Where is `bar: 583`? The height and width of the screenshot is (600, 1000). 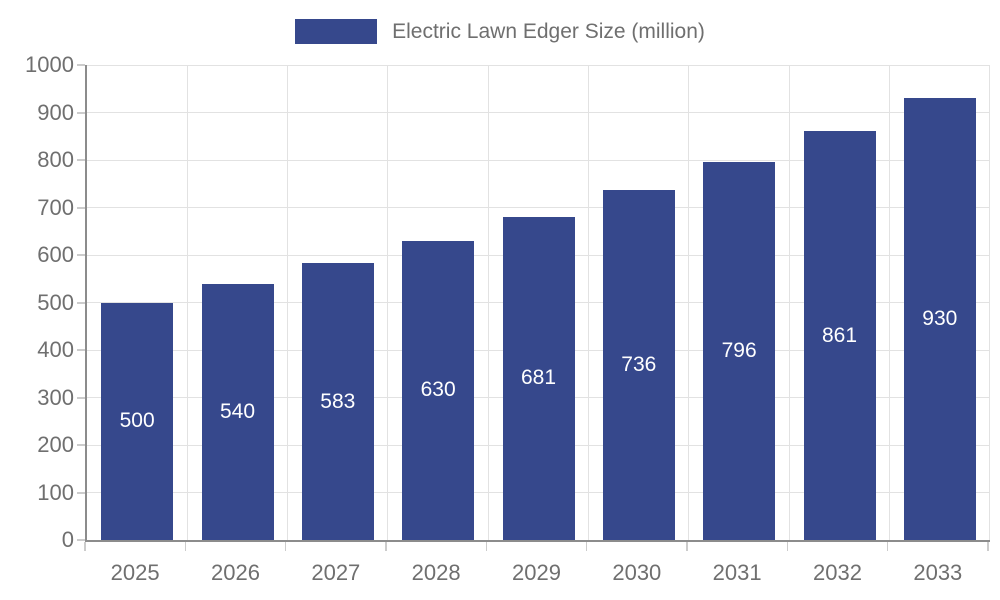 bar: 583 is located at coordinates (337, 401).